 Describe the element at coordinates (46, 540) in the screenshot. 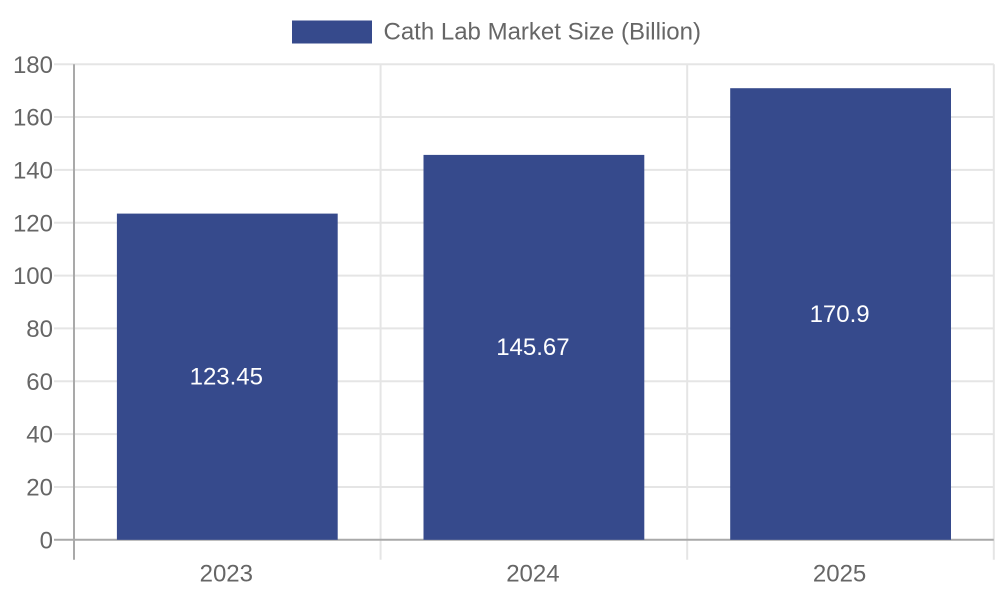

I see `svg-text: 0` at that location.